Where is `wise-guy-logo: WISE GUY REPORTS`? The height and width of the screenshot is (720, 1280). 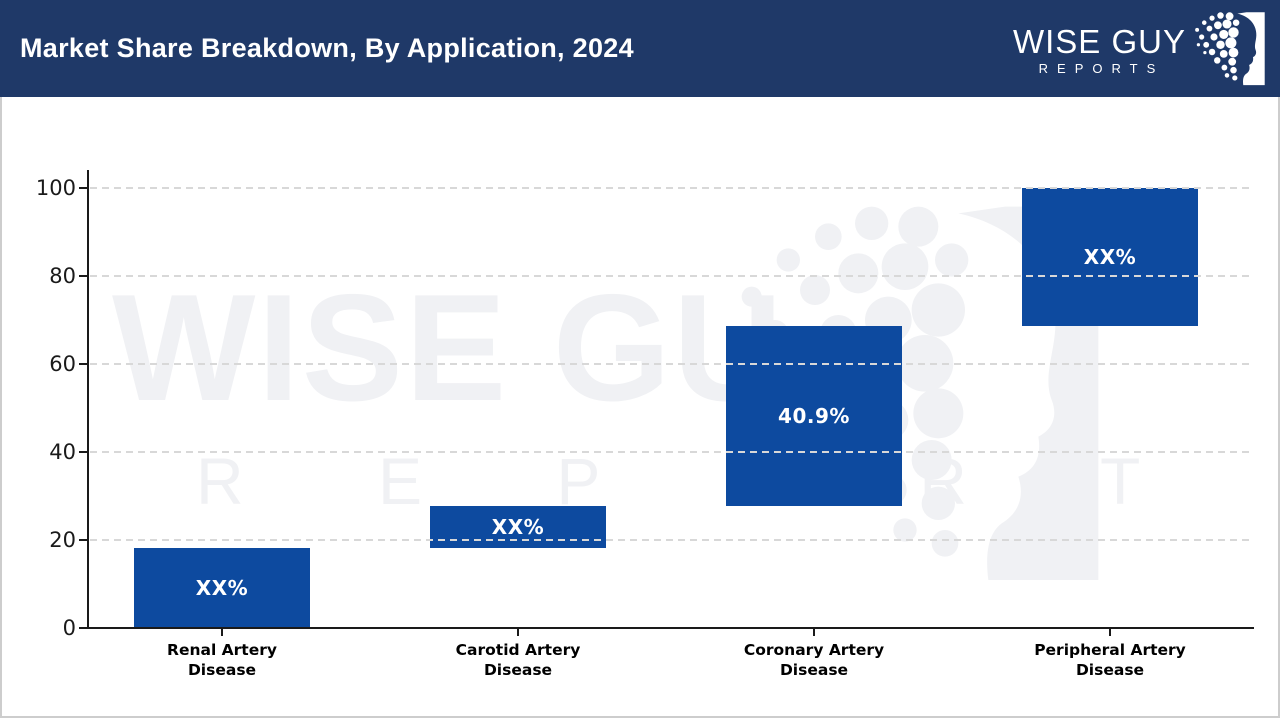 wise-guy-logo: WISE GUY REPORTS is located at coordinates (1139, 50).